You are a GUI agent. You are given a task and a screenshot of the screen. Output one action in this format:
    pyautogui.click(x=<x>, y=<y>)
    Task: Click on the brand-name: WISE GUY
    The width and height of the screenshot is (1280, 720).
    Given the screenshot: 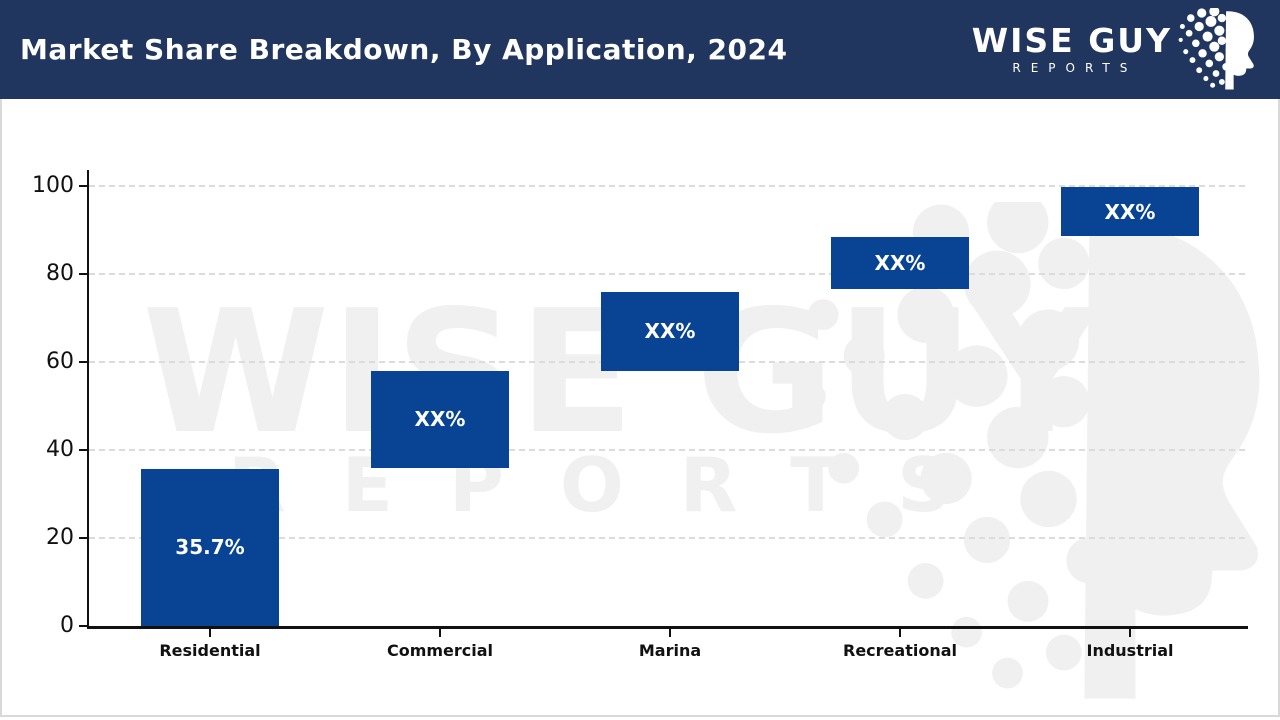 What is the action you would take?
    pyautogui.click(x=1071, y=40)
    